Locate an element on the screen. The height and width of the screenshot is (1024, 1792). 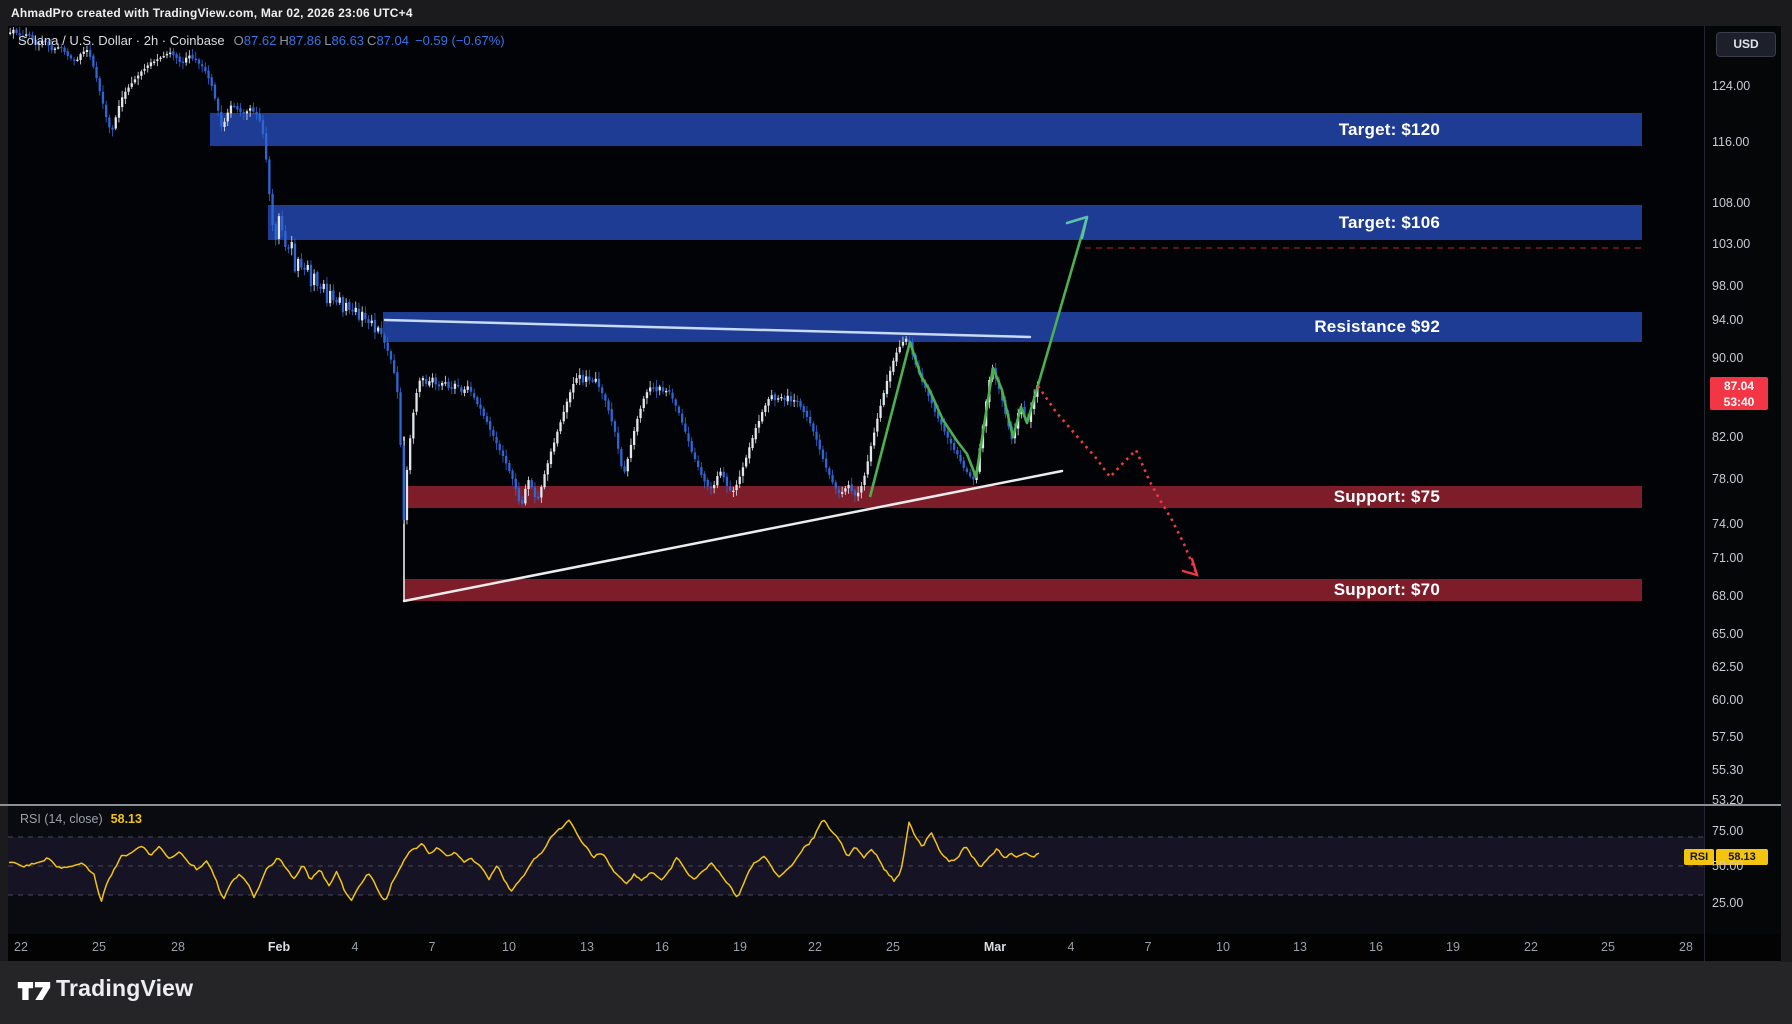
price-tick: 82.00 is located at coordinates (1728, 437).